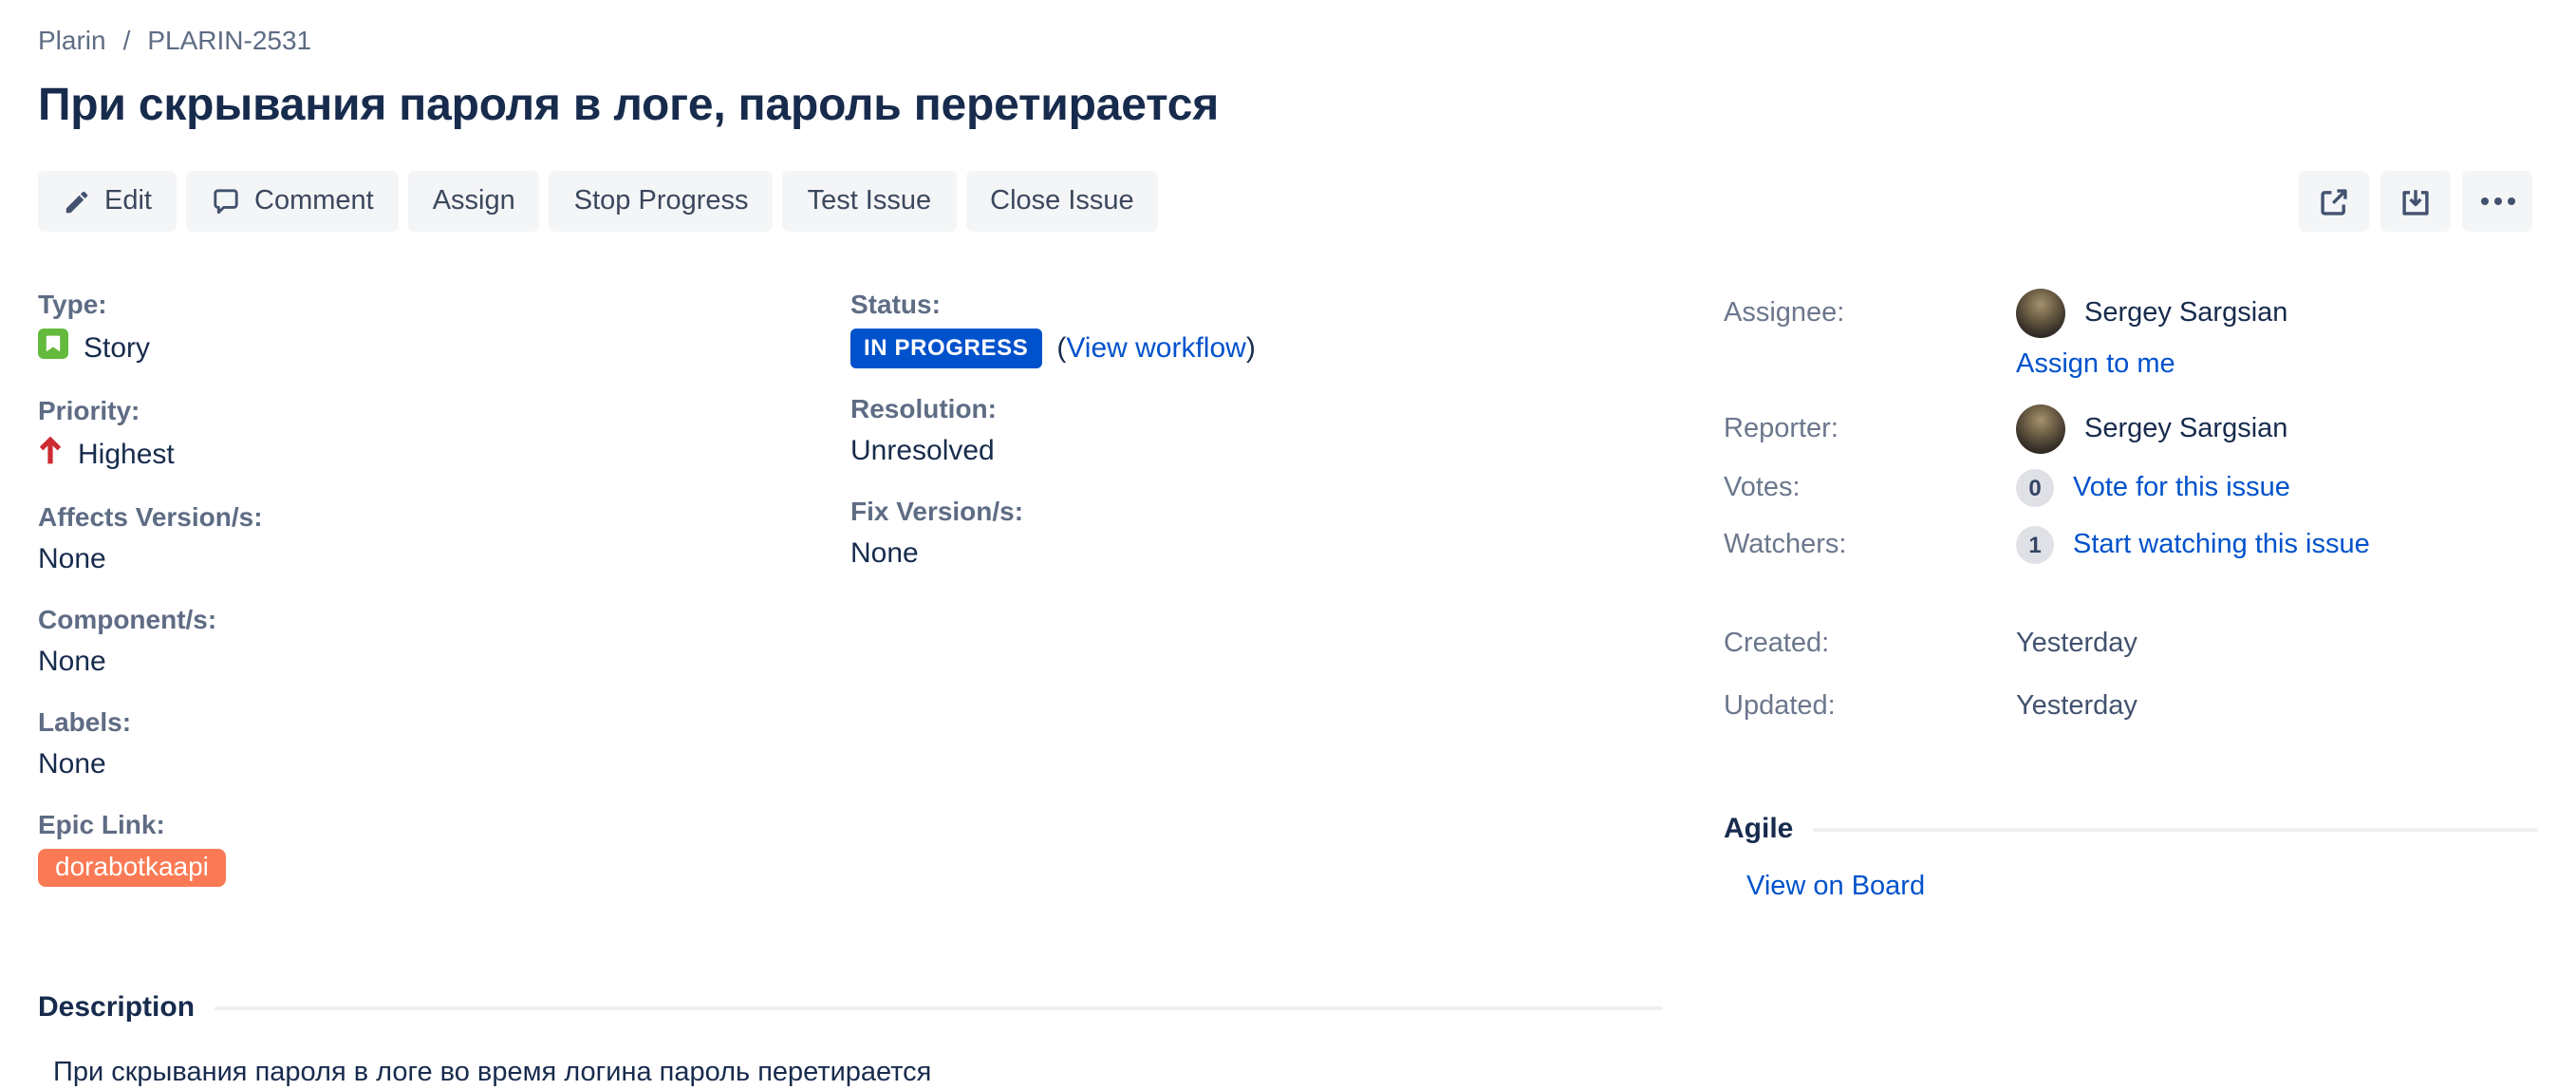  What do you see at coordinates (2035, 488) in the screenshot?
I see `votes-count-badge: 0` at bounding box center [2035, 488].